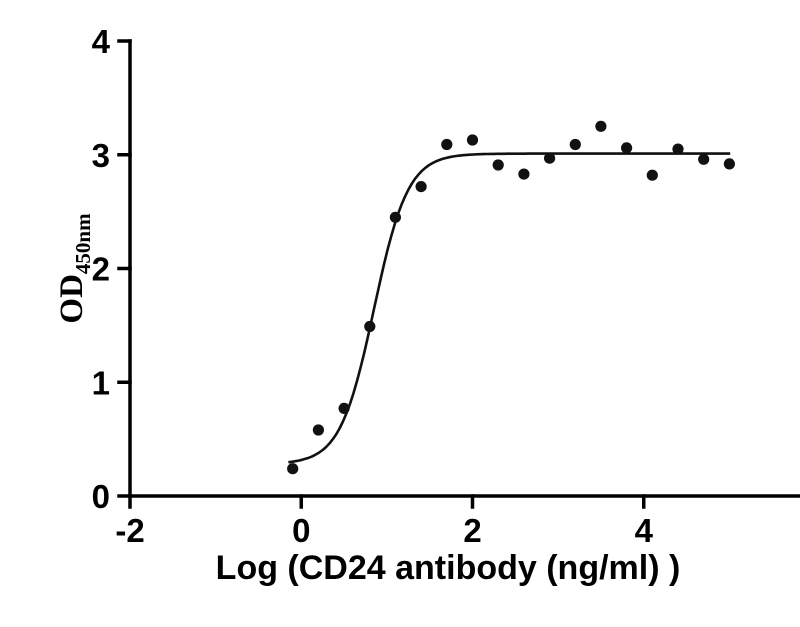 The image size is (800, 627). Describe the element at coordinates (644, 530) in the screenshot. I see `x-tick-label: 4` at that location.